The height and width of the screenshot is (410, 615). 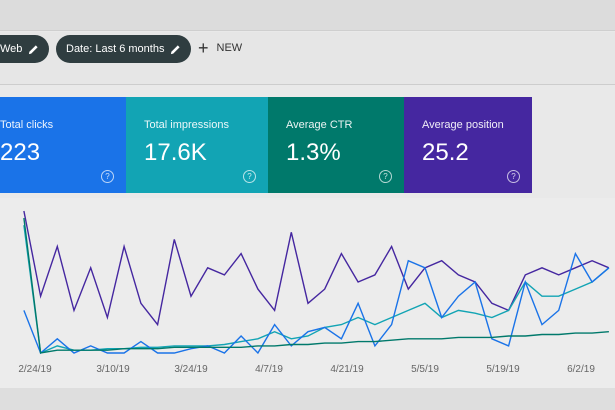 What do you see at coordinates (581, 369) in the screenshot?
I see `x-tick-label: 6/2/19` at bounding box center [581, 369].